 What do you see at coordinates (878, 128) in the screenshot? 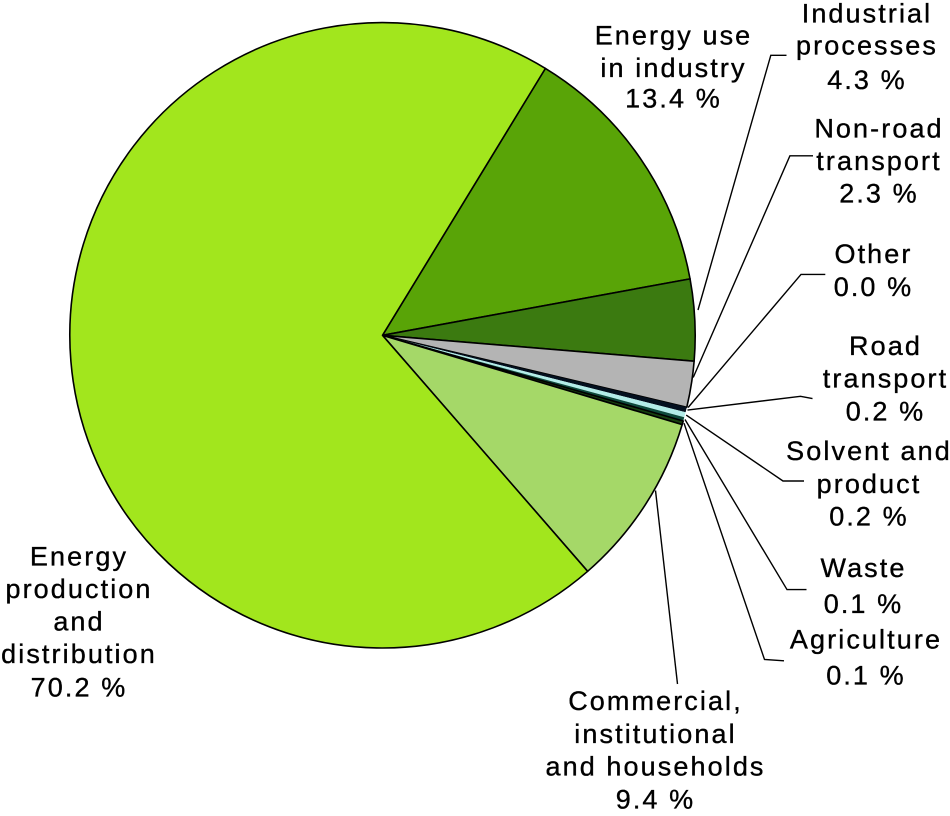
I see `svg-text: Non-road` at bounding box center [878, 128].